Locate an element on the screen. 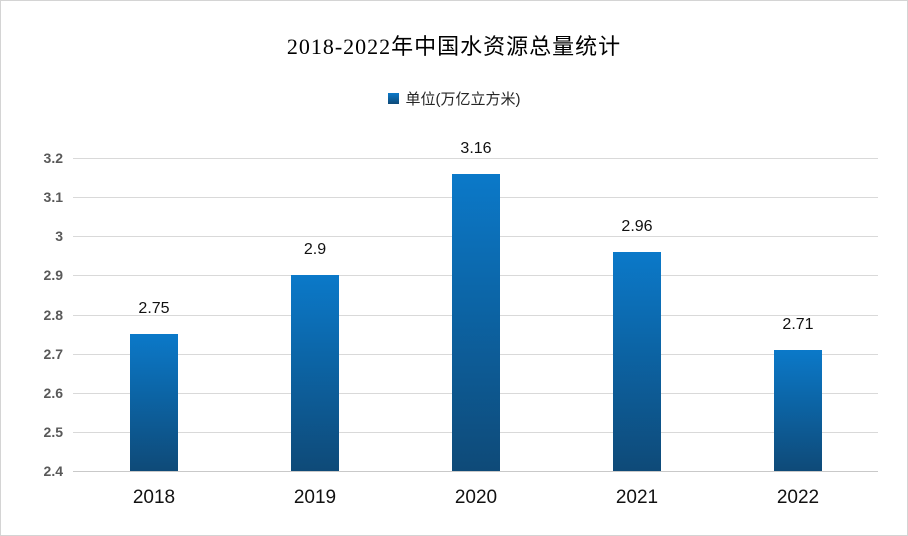 Image resolution: width=908 pixels, height=536 pixels. y-tick-label: 2.9 is located at coordinates (53, 275).